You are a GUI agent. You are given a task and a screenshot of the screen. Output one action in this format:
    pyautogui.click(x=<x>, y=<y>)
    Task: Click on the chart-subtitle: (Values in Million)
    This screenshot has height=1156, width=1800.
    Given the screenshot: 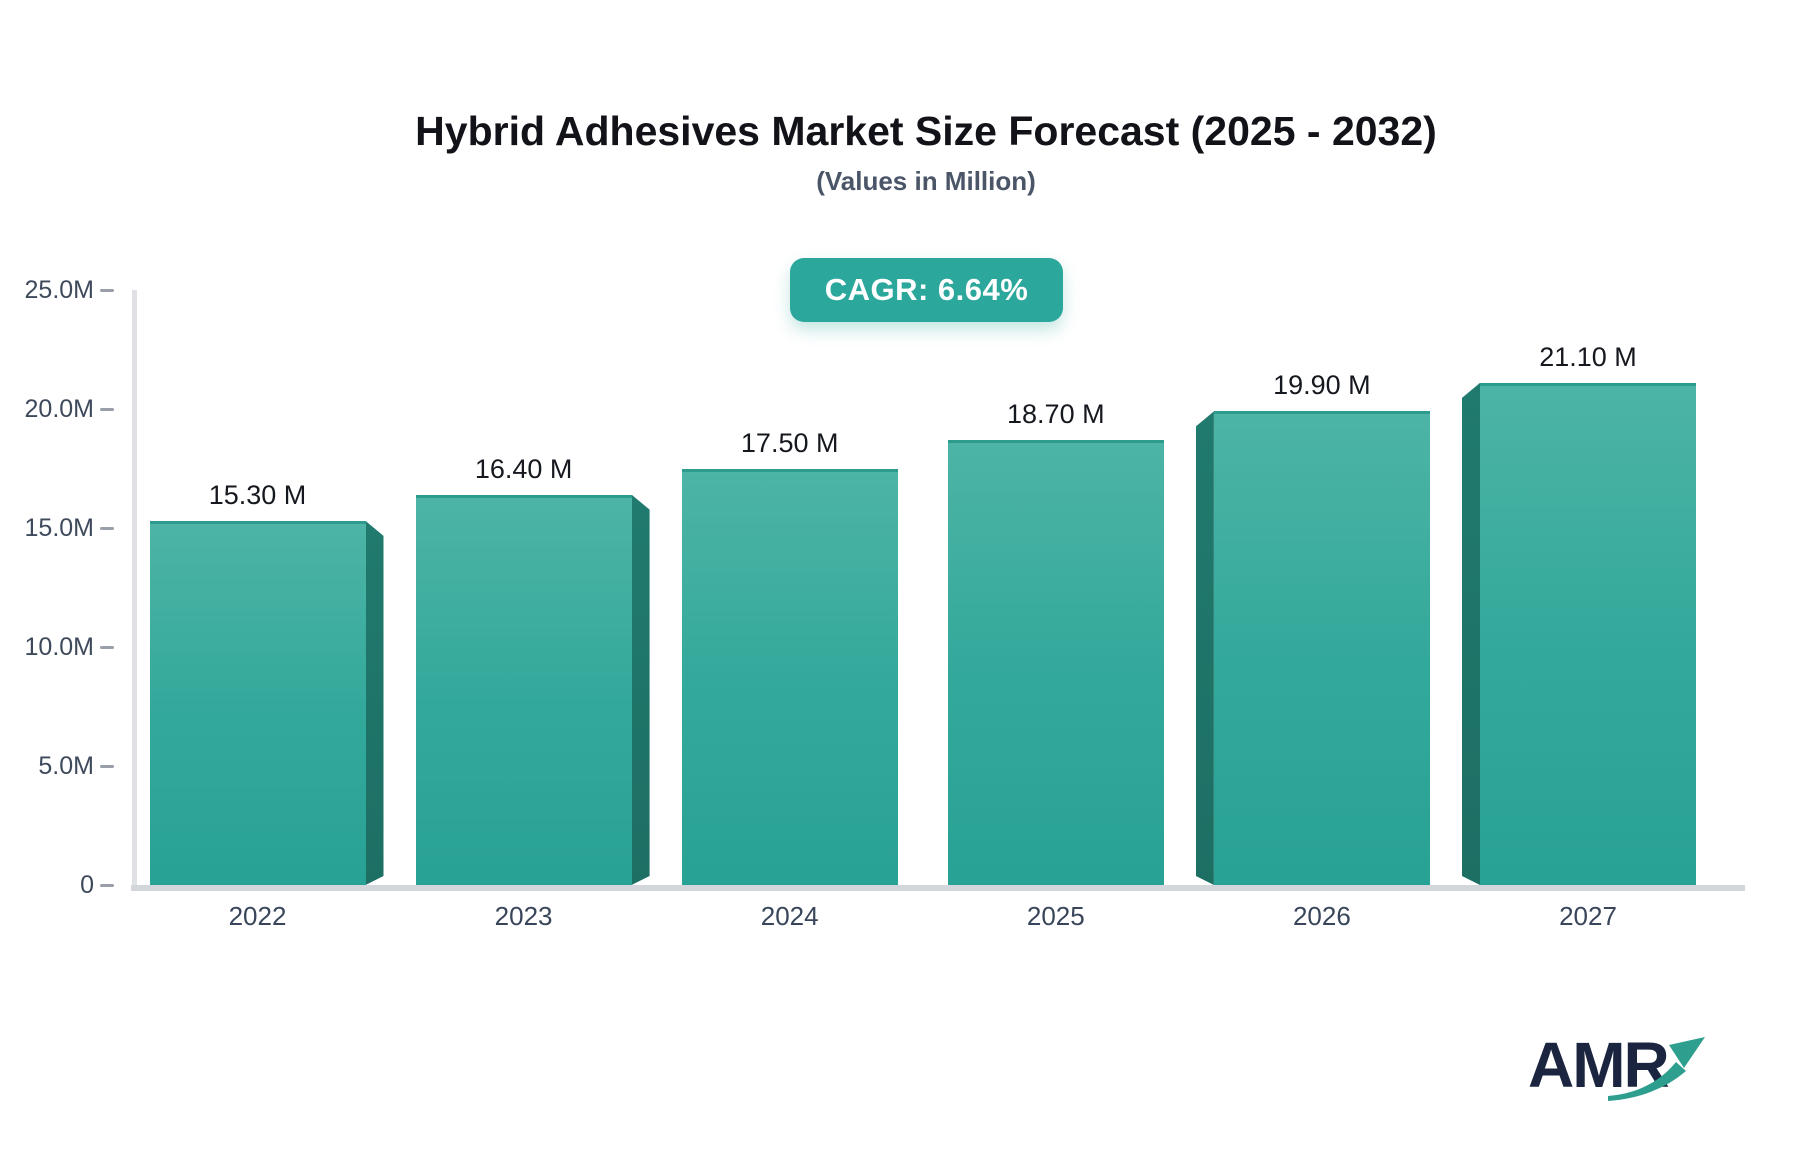 What is the action you would take?
    pyautogui.click(x=926, y=181)
    